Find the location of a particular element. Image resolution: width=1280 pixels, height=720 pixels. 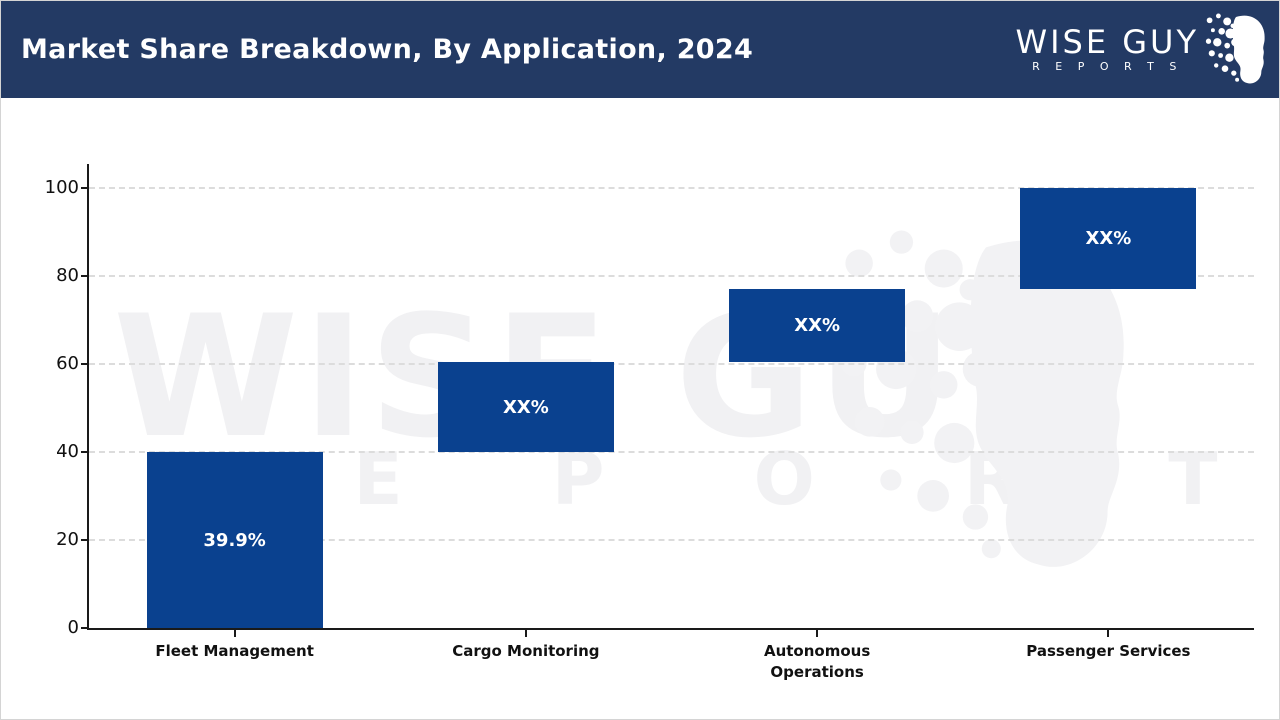

y-tick-label: 80 is located at coordinates (67, 275).